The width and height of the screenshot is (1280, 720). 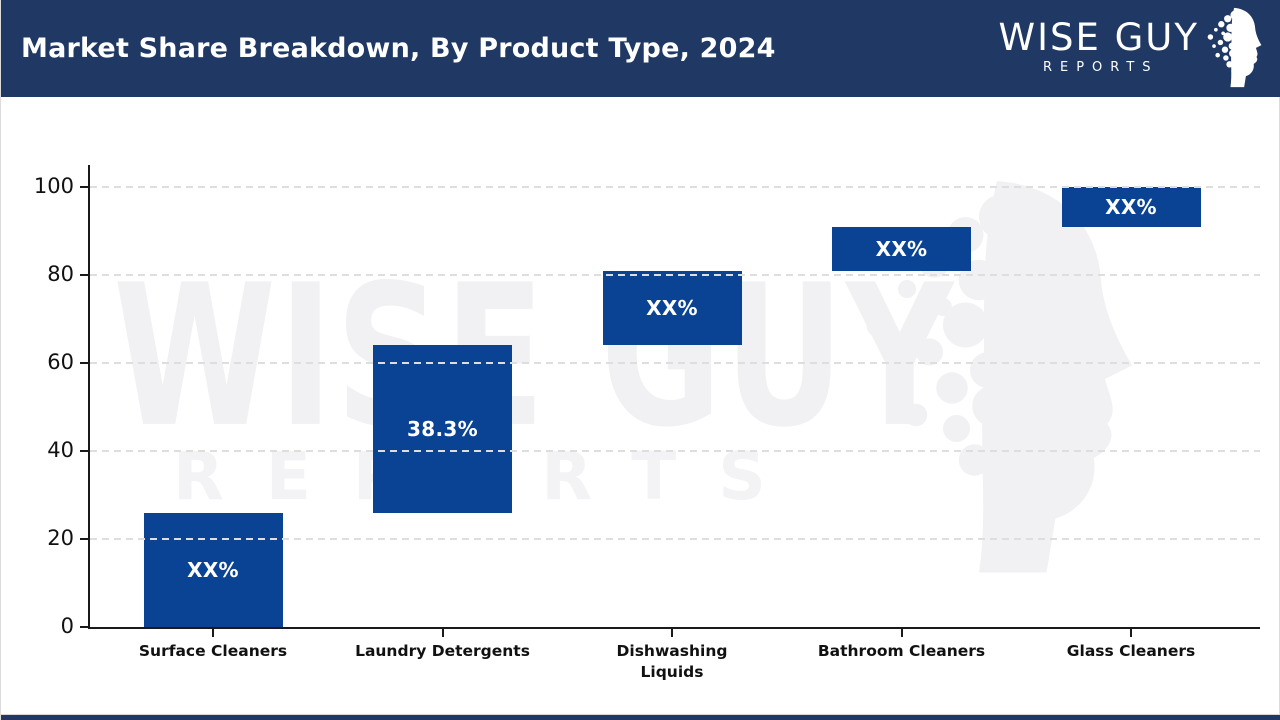 What do you see at coordinates (901, 651) in the screenshot?
I see `category-label-4: Bathroom Cleaners` at bounding box center [901, 651].